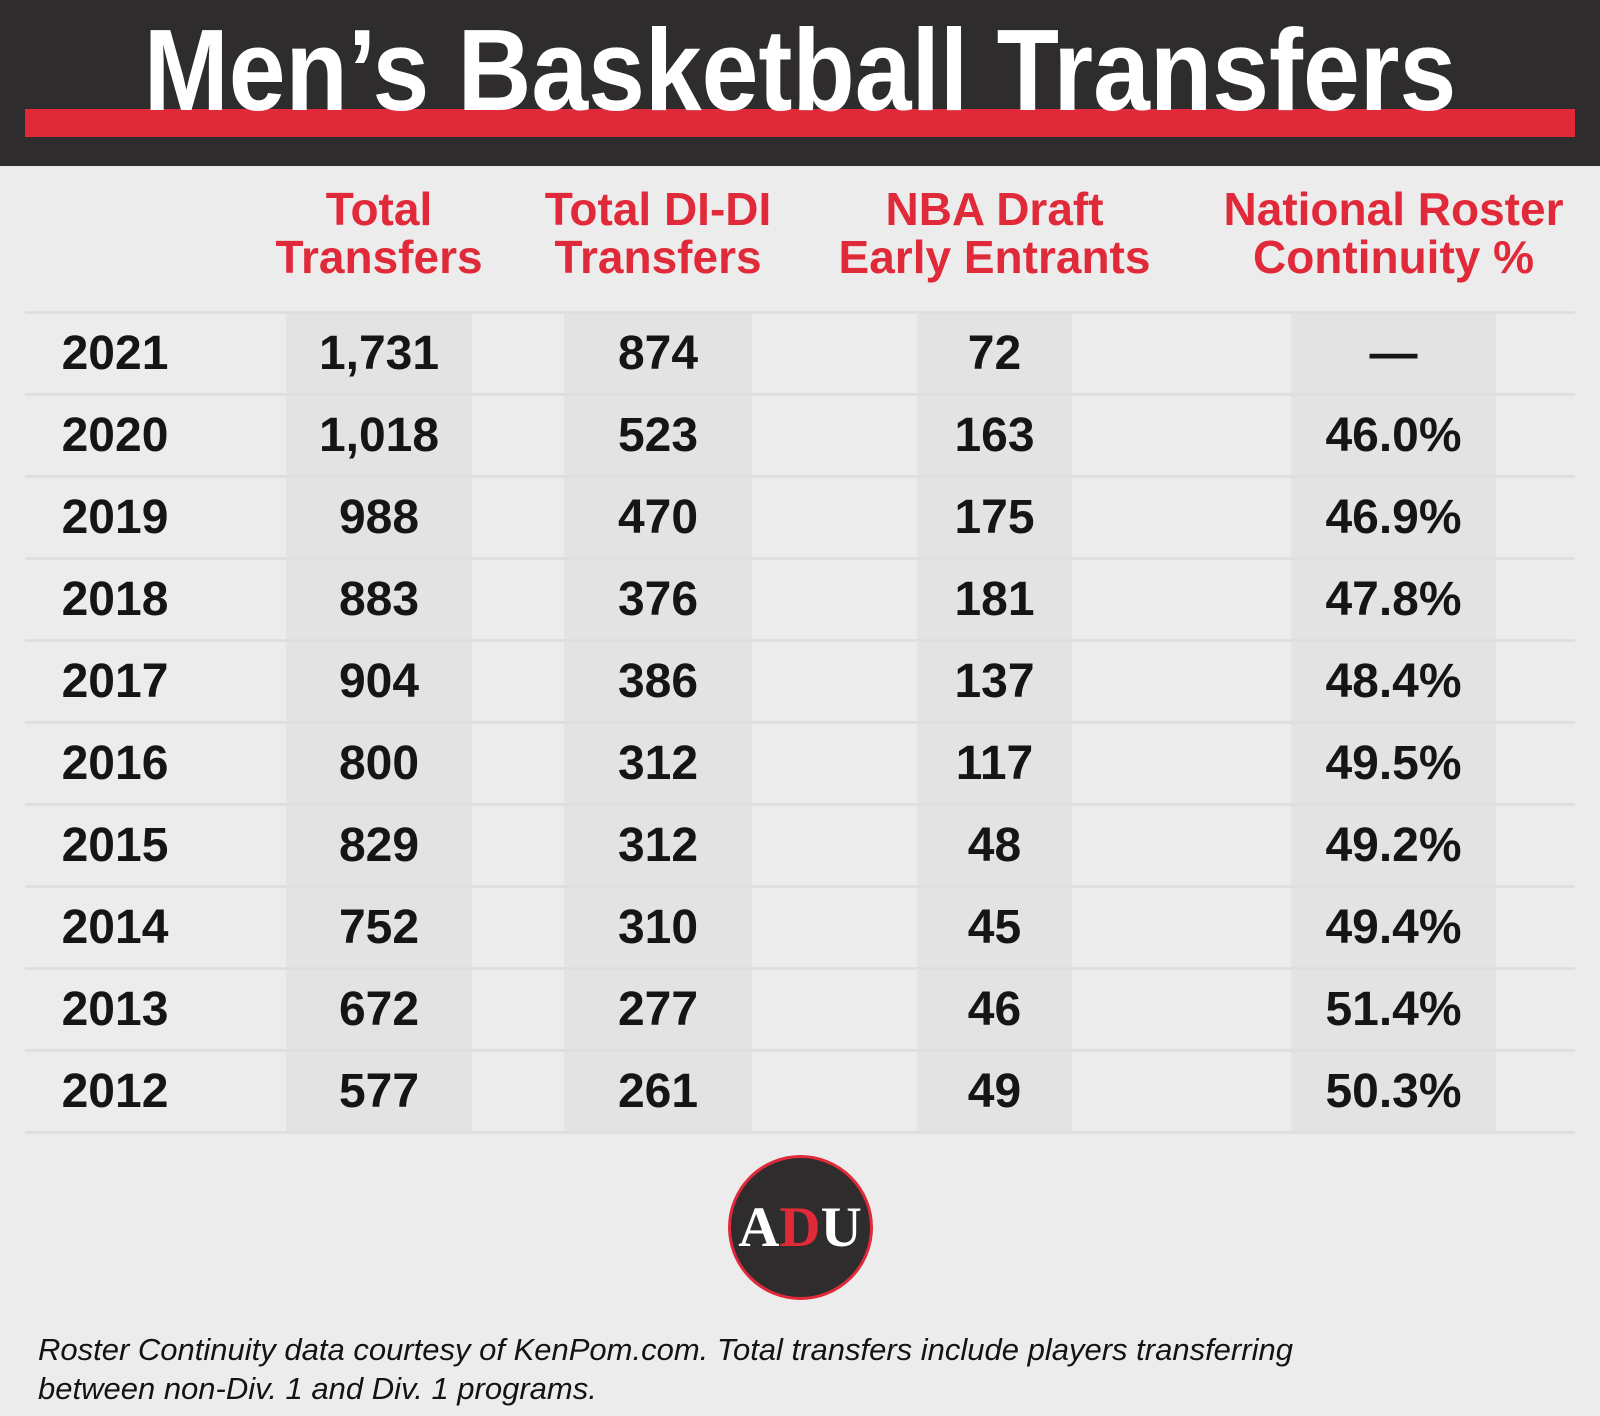  What do you see at coordinates (379, 599) in the screenshot?
I see `total-transfers-cell: 883` at bounding box center [379, 599].